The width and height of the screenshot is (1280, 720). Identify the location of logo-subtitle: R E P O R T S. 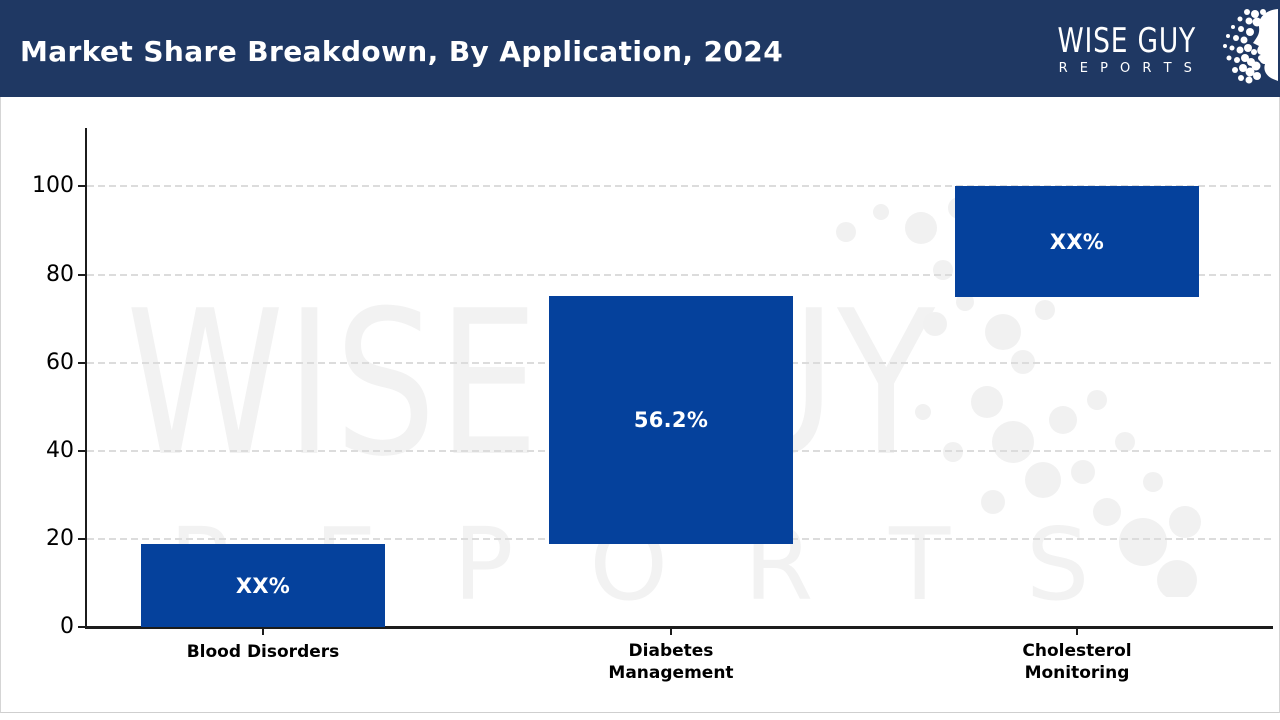
(1127, 68).